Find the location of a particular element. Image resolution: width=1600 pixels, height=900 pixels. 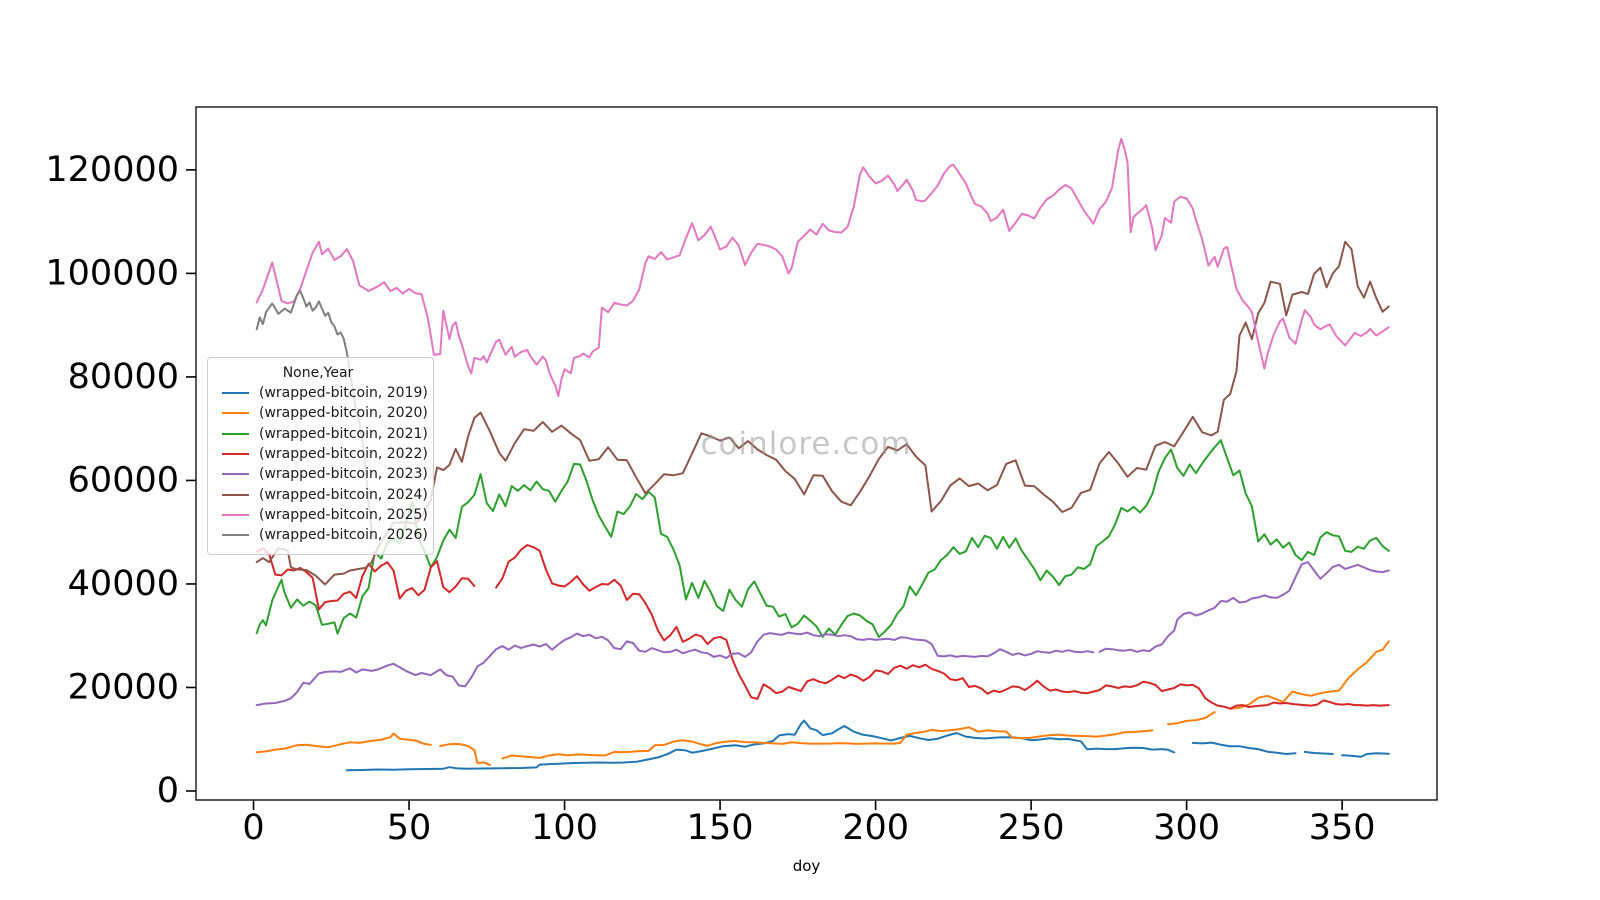

legend-item-label: (wrapped-bitcoin, 2026) is located at coordinates (343, 535).